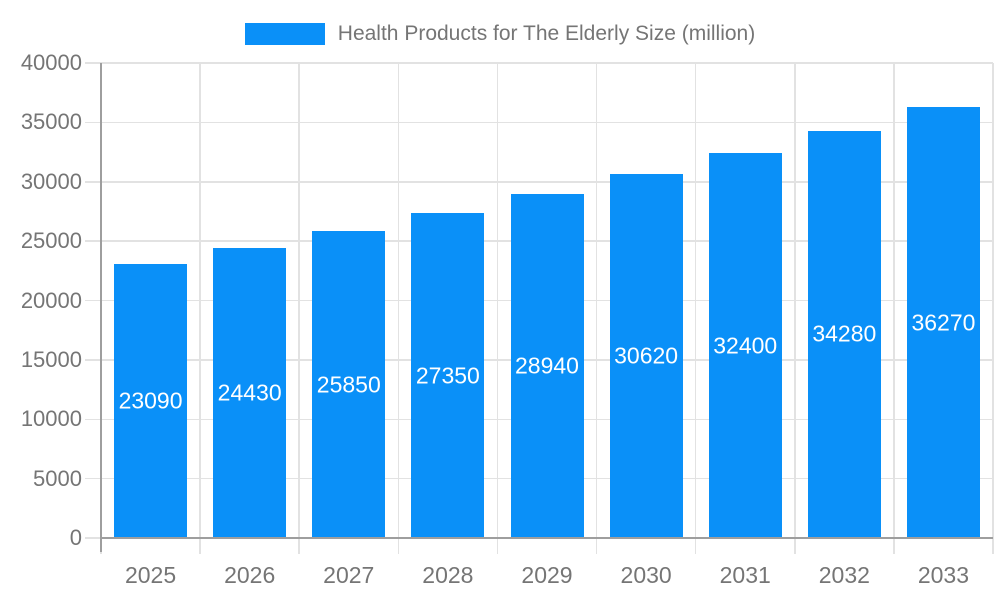 Image resolution: width=1000 pixels, height=600 pixels. What do you see at coordinates (745, 575) in the screenshot?
I see `x-axis-label: 2031` at bounding box center [745, 575].